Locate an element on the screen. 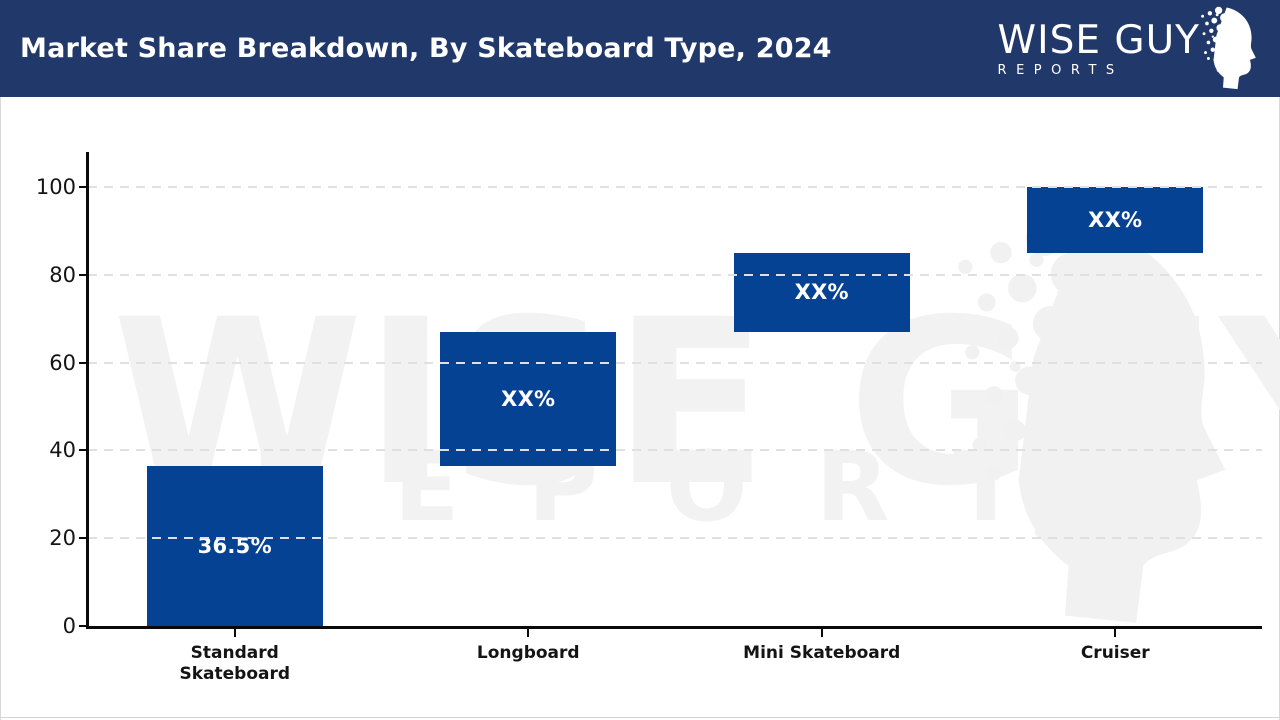  bar-value-label-longboard: XX% is located at coordinates (528, 398).